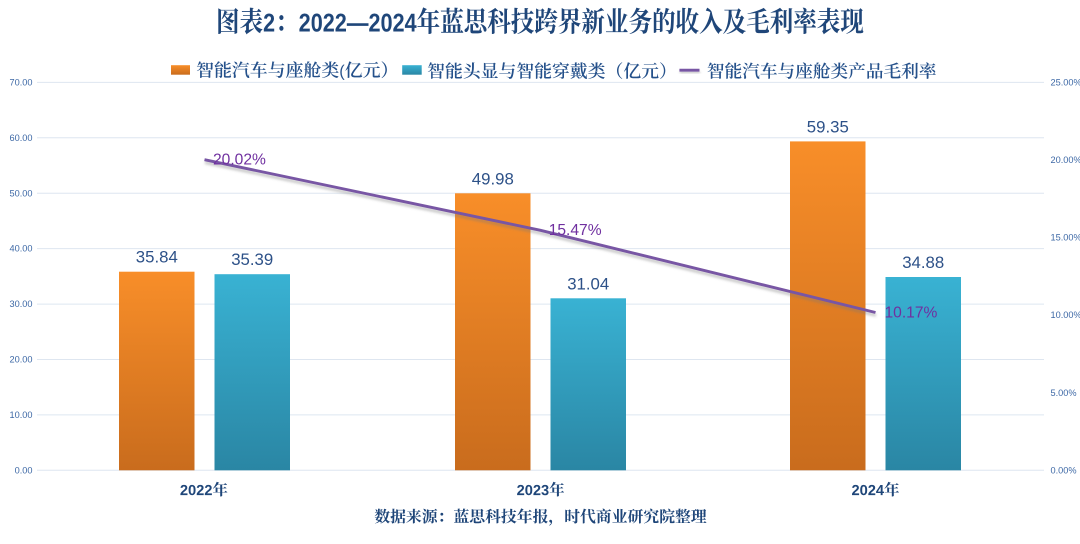  I want to click on svg-text: 25.00%, so click(1065, 83).